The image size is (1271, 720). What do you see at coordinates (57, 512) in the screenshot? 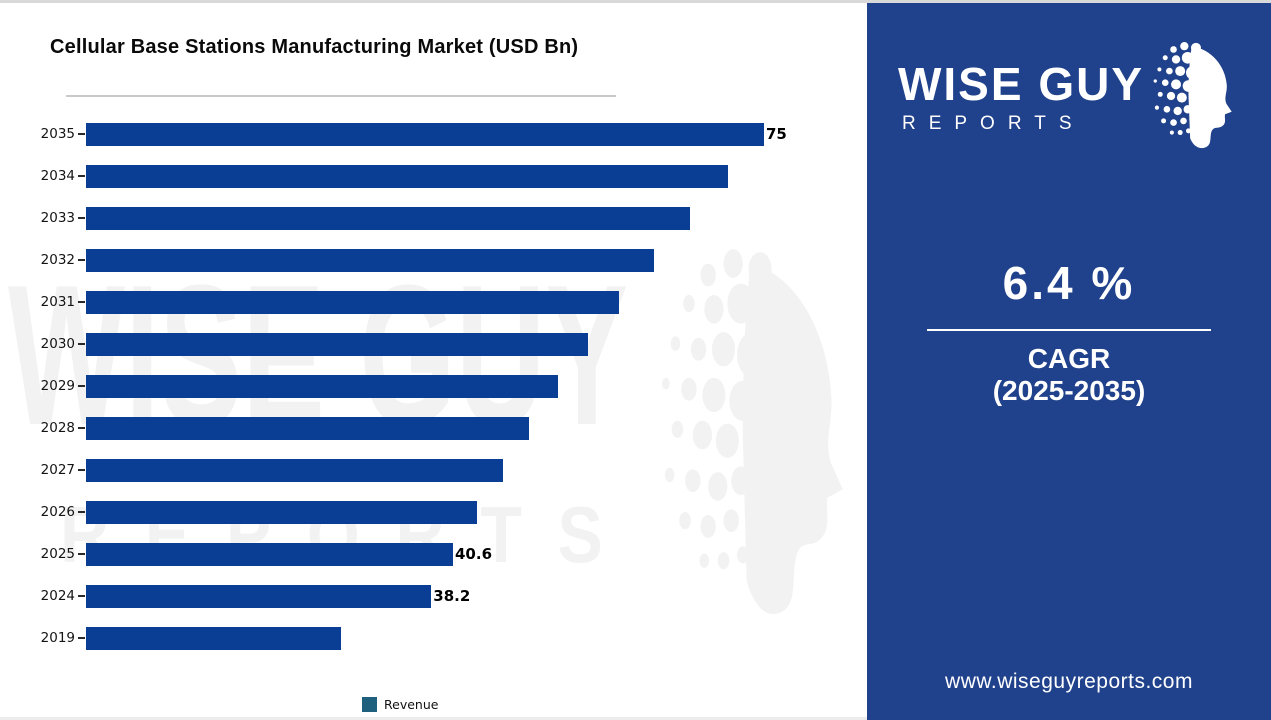
I see `y-tick-label: 2026` at bounding box center [57, 512].